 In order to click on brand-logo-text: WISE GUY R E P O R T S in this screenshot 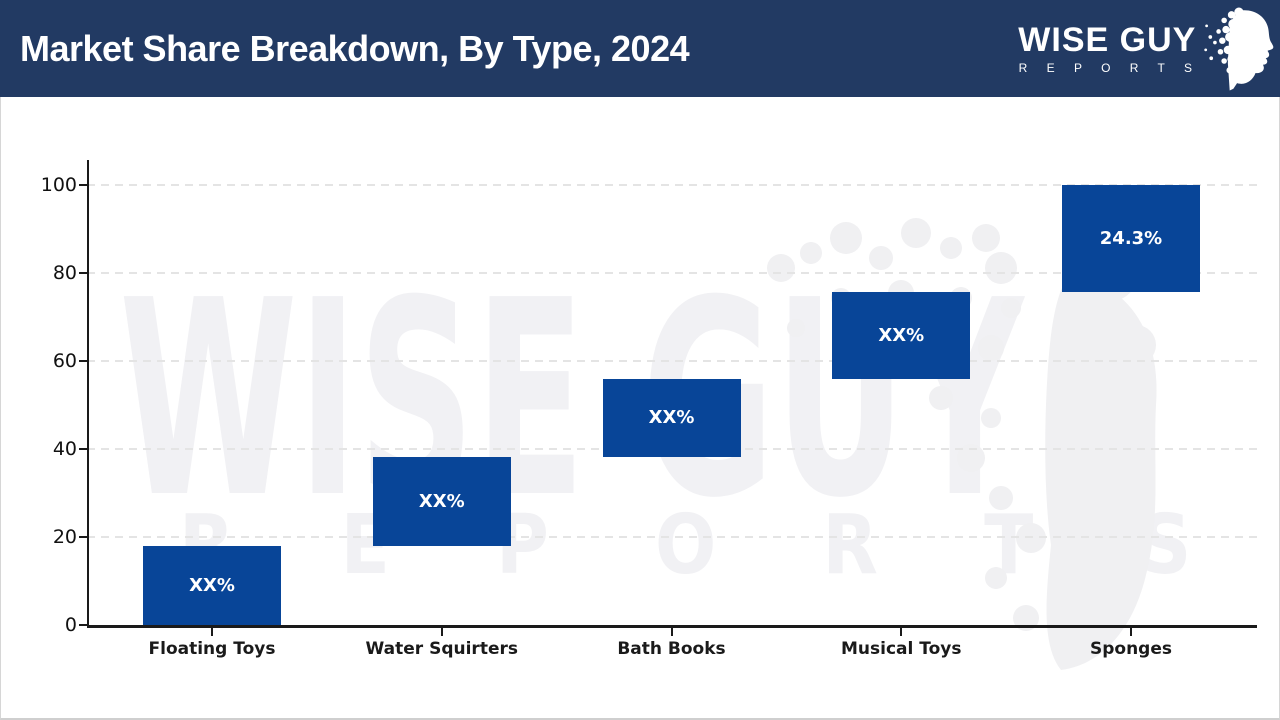, I will do `click(1107, 49)`.